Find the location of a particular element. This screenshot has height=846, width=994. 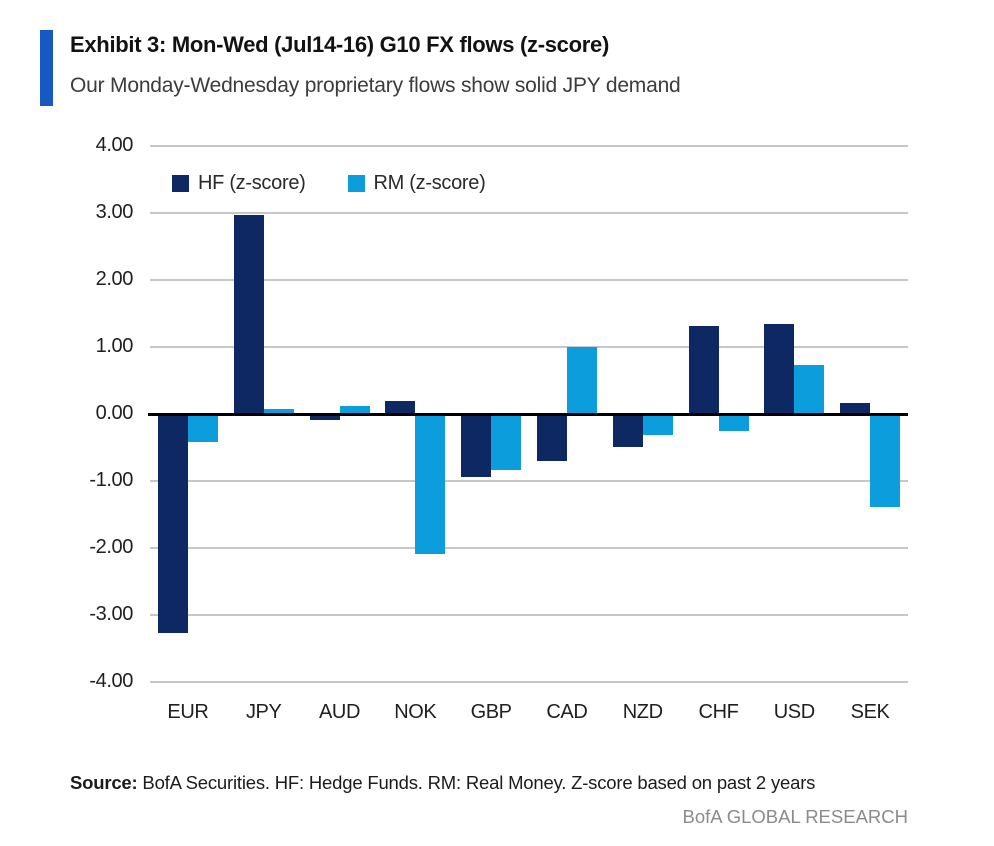

legend-item-hf: HF (z-score) is located at coordinates (239, 183).